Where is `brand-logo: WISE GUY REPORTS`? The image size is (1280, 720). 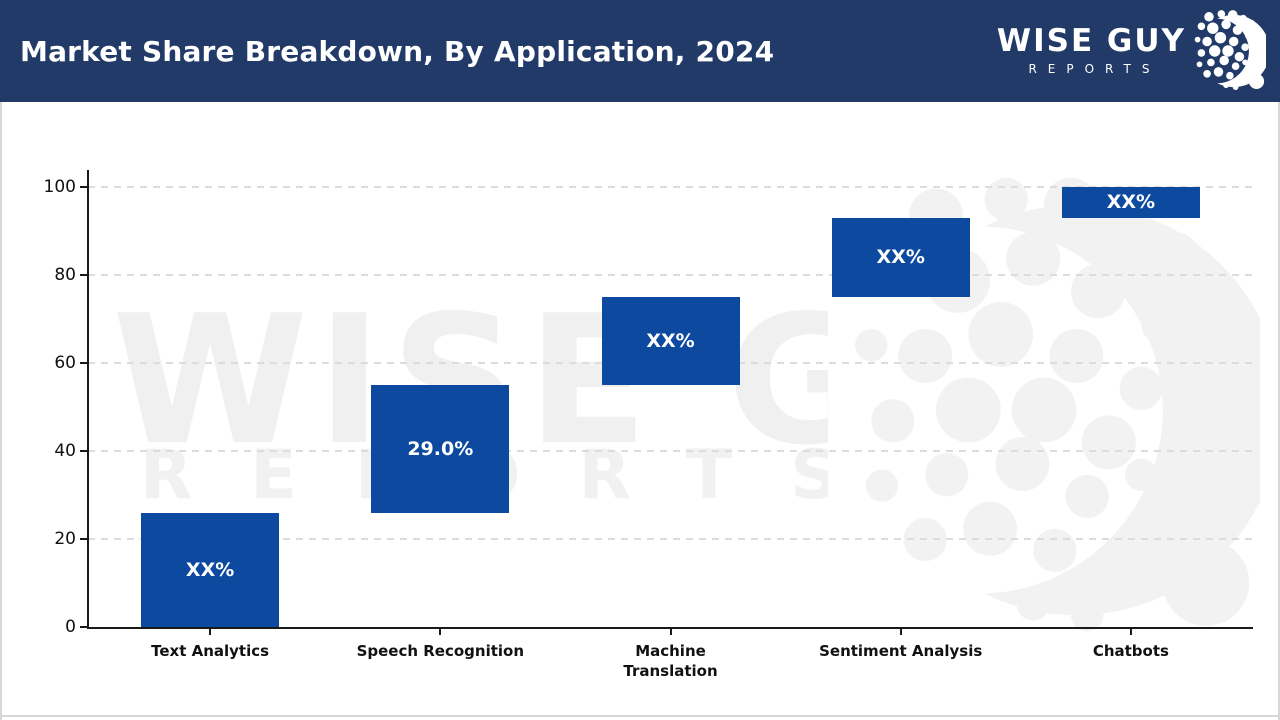
brand-logo: WISE GUY REPORTS is located at coordinates (1138, 51).